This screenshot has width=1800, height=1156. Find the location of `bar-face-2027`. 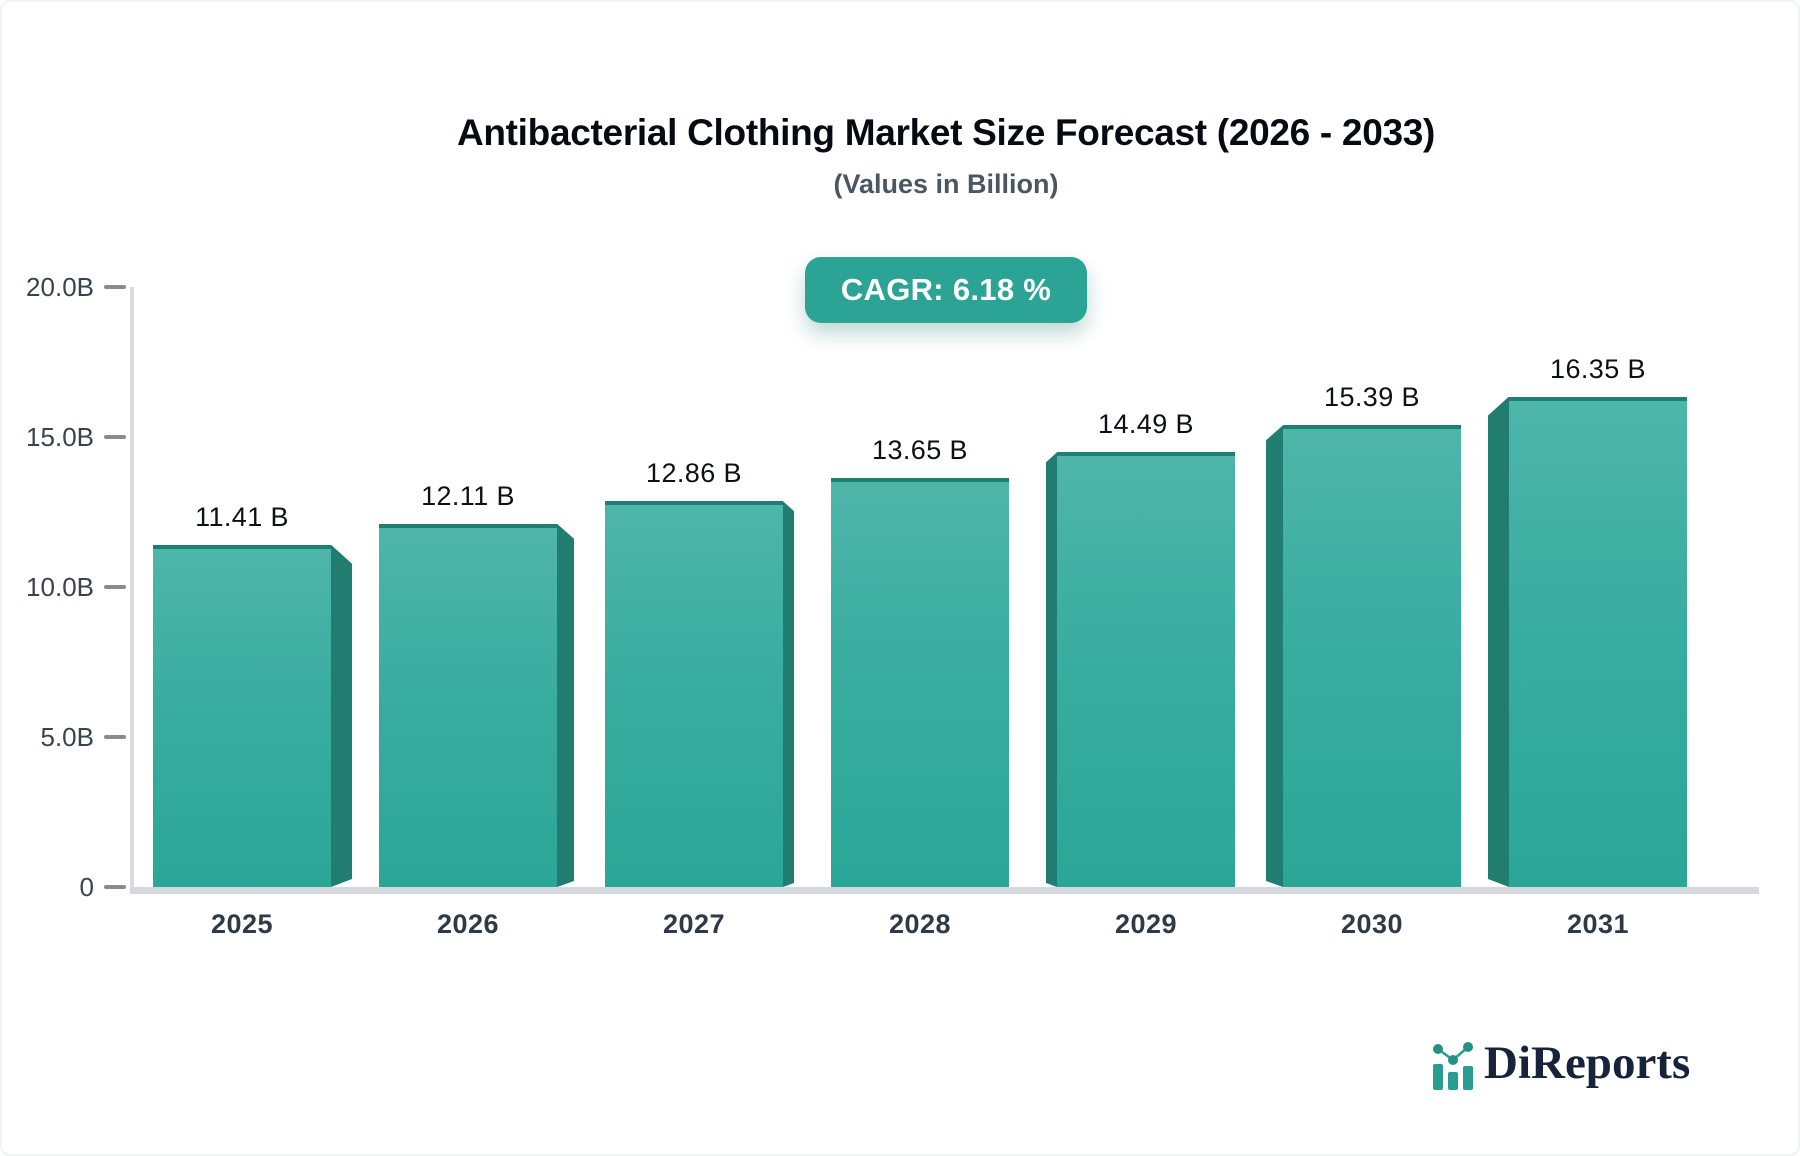

bar-face-2027 is located at coordinates (694, 694).